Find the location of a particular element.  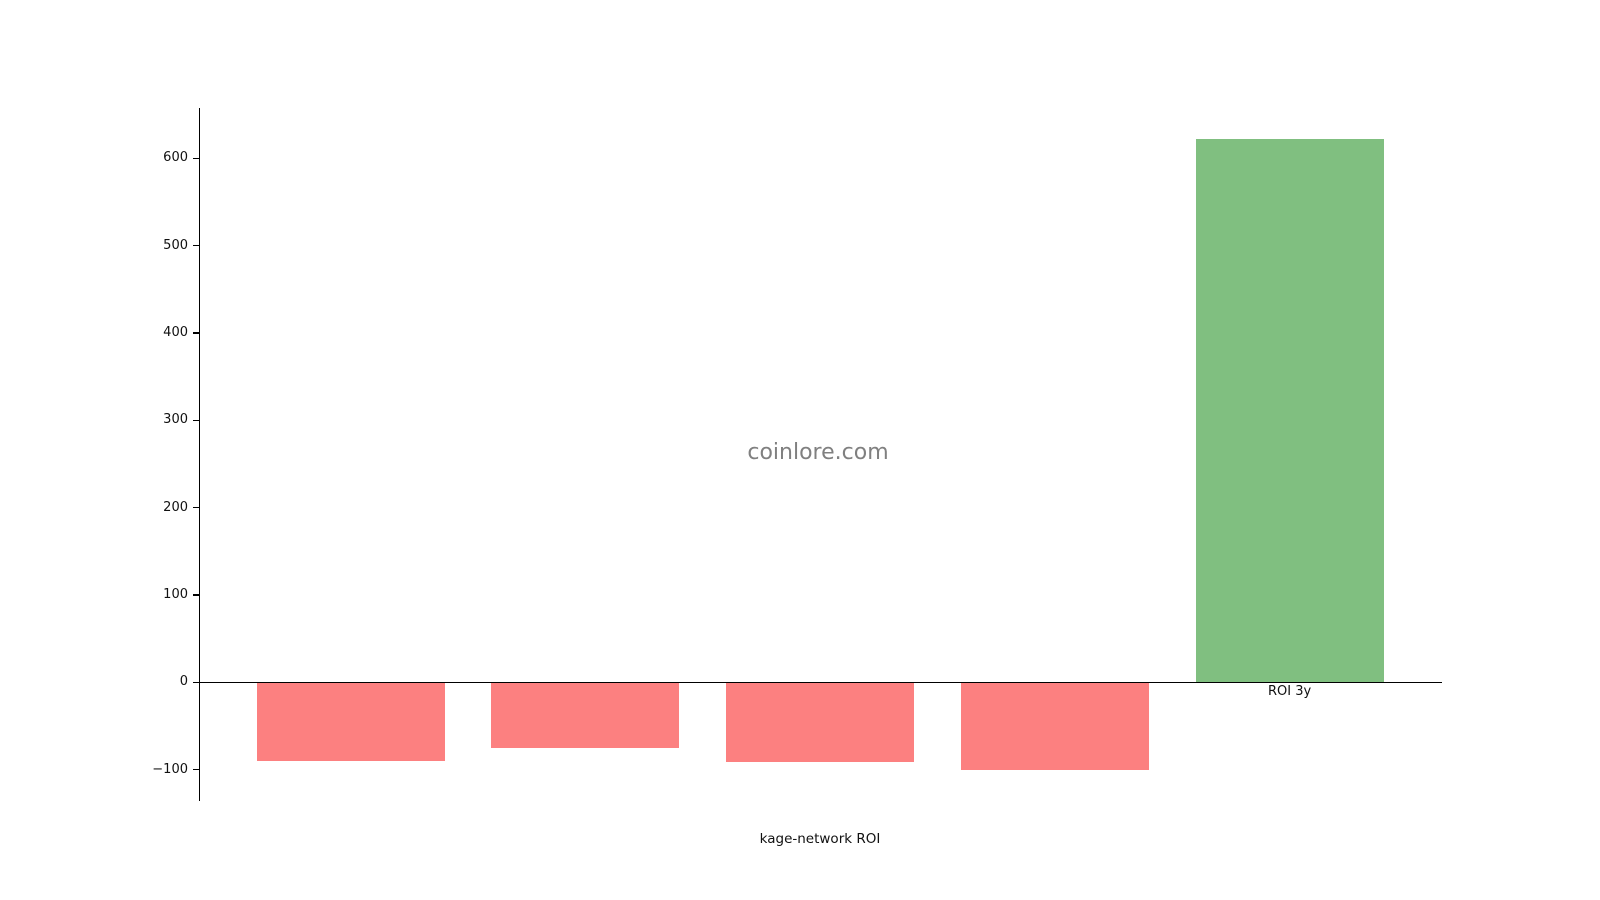

y-tick-label: 600 is located at coordinates (175, 158).